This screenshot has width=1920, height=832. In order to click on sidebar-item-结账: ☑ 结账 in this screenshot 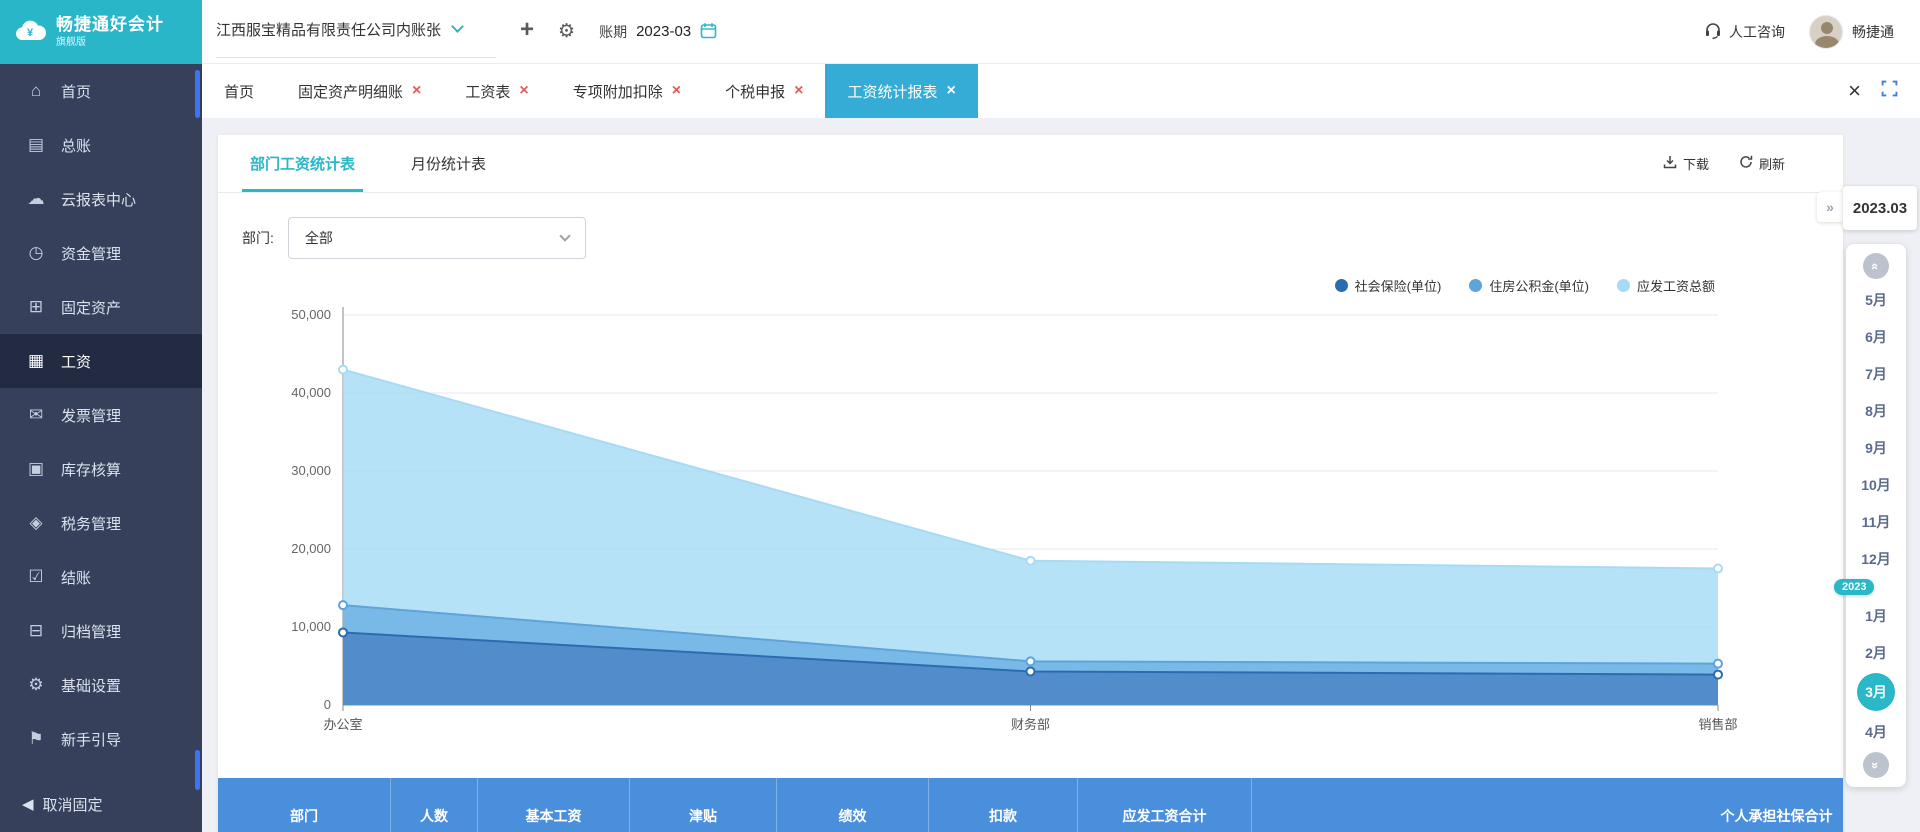, I will do `click(101, 577)`.